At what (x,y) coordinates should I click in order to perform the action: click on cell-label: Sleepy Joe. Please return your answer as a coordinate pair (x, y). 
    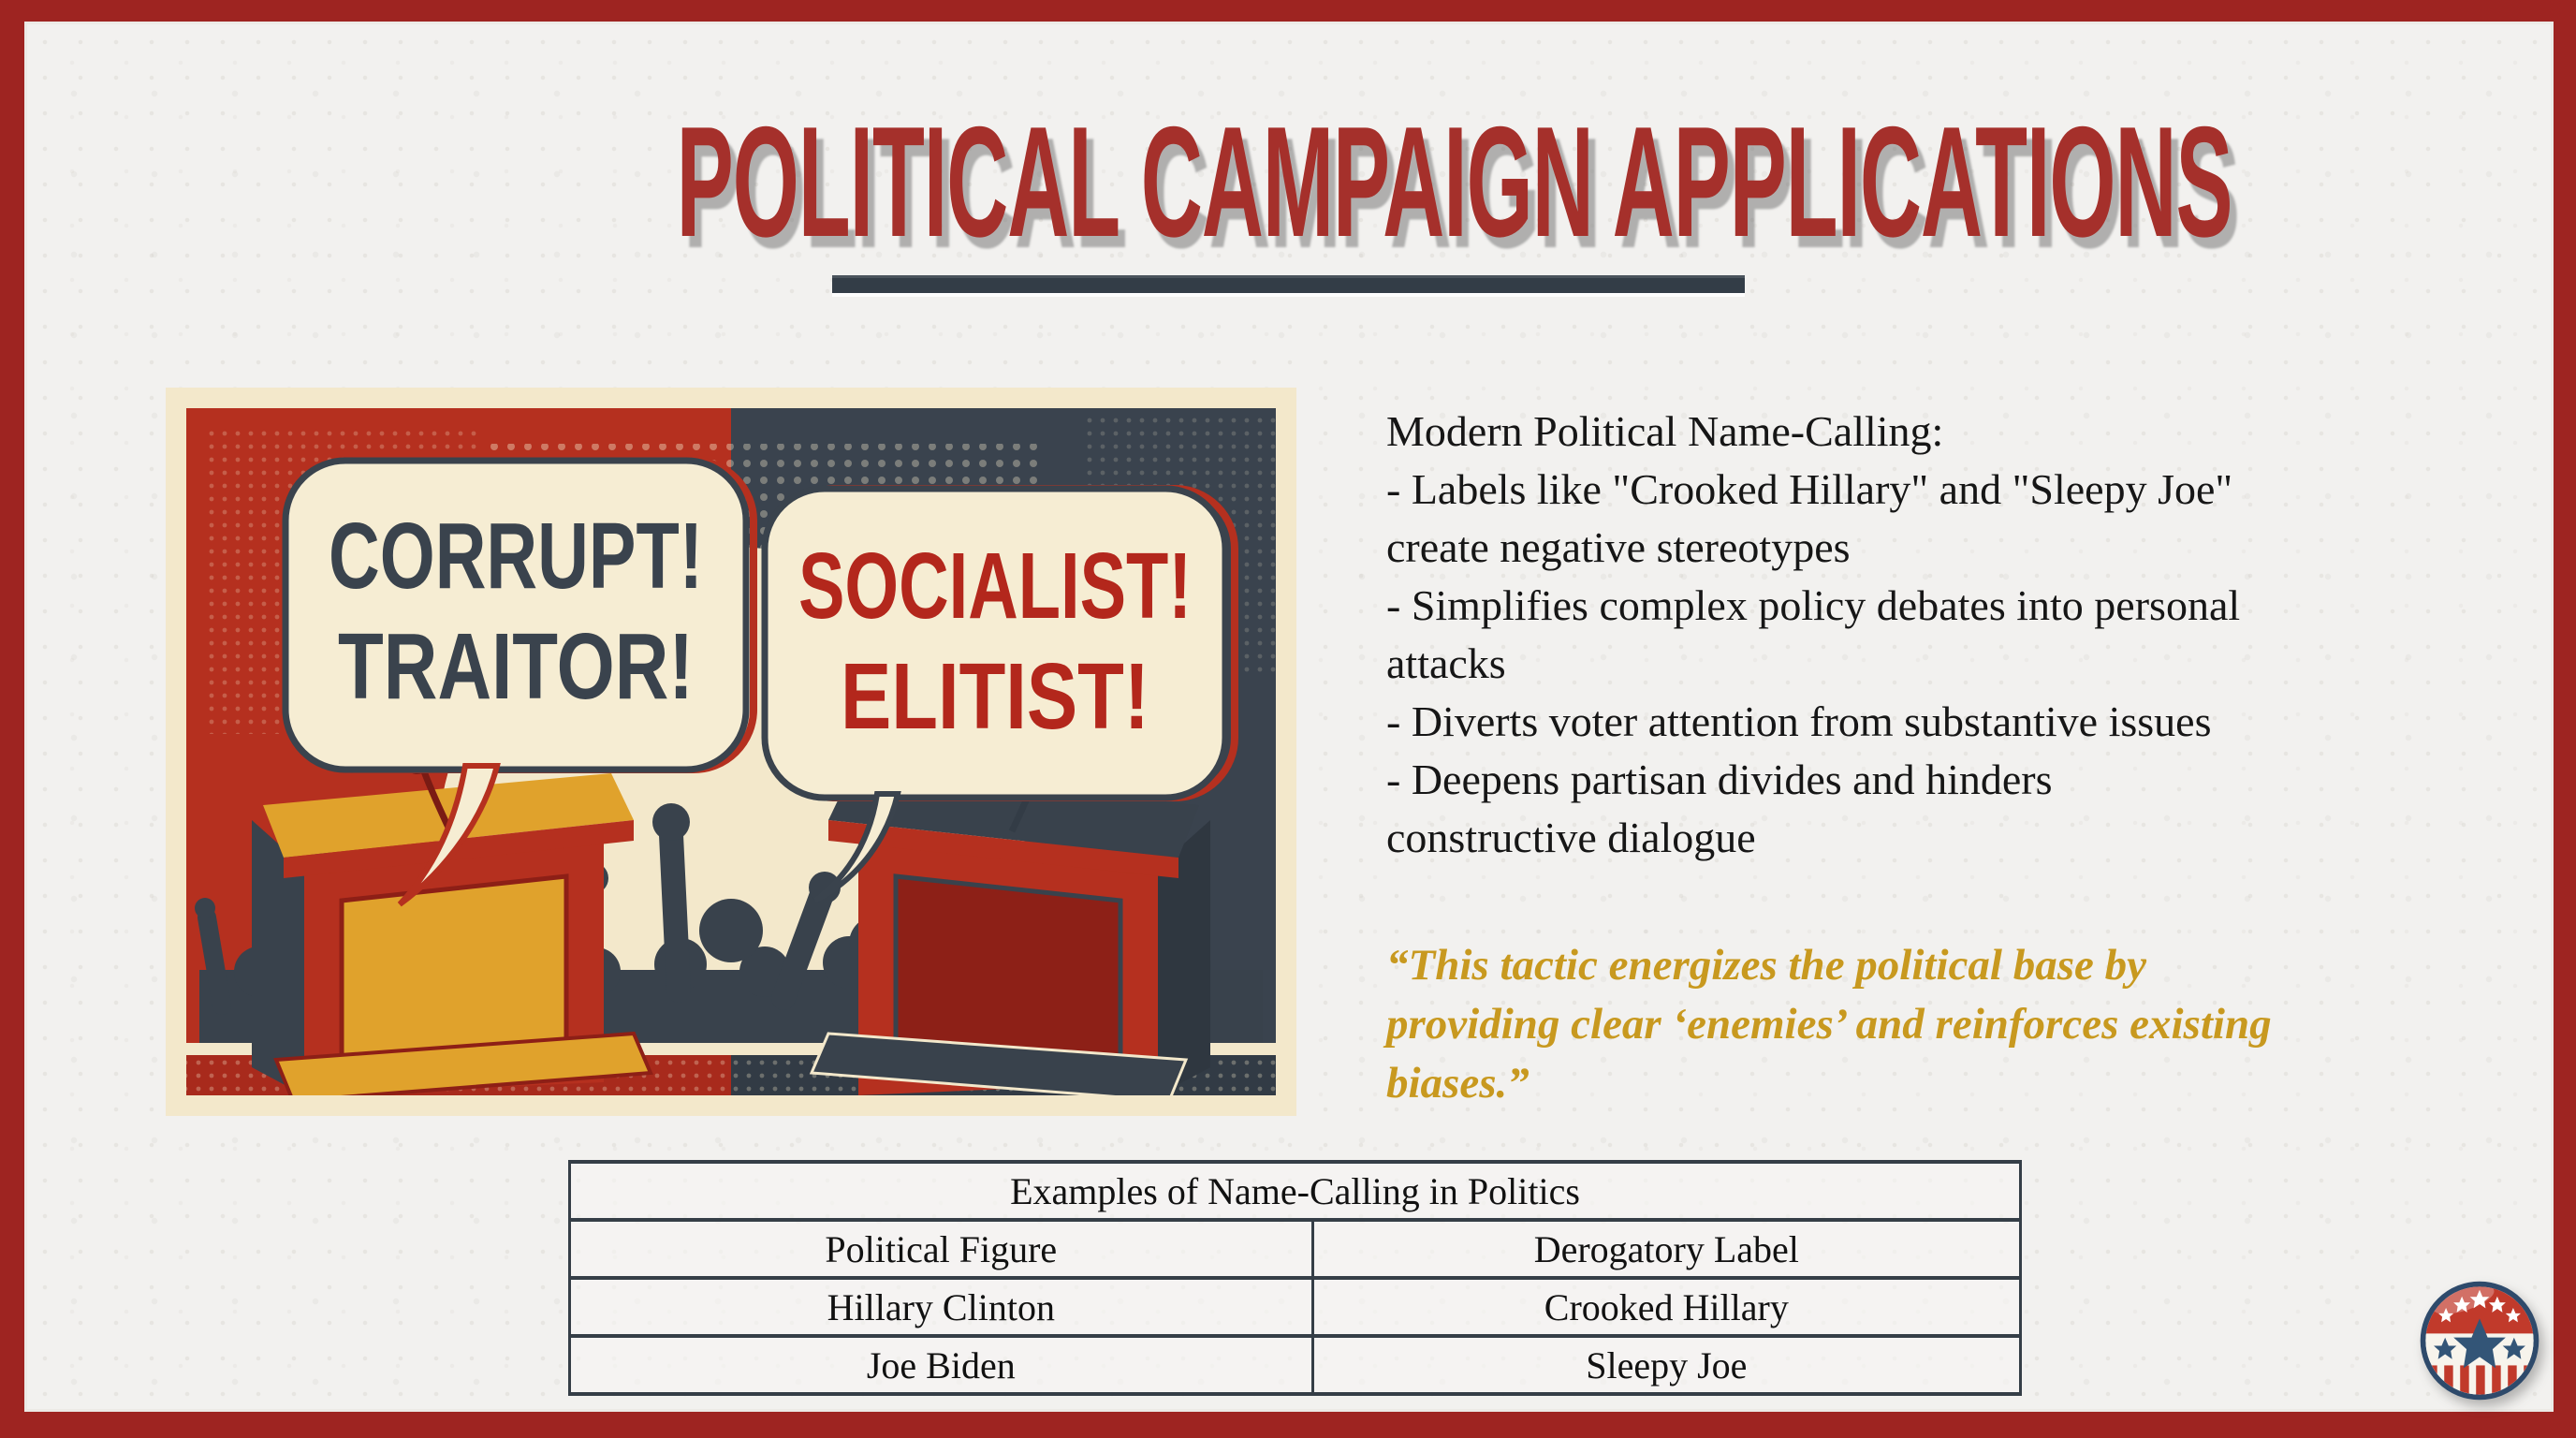
    Looking at the image, I should click on (1666, 1365).